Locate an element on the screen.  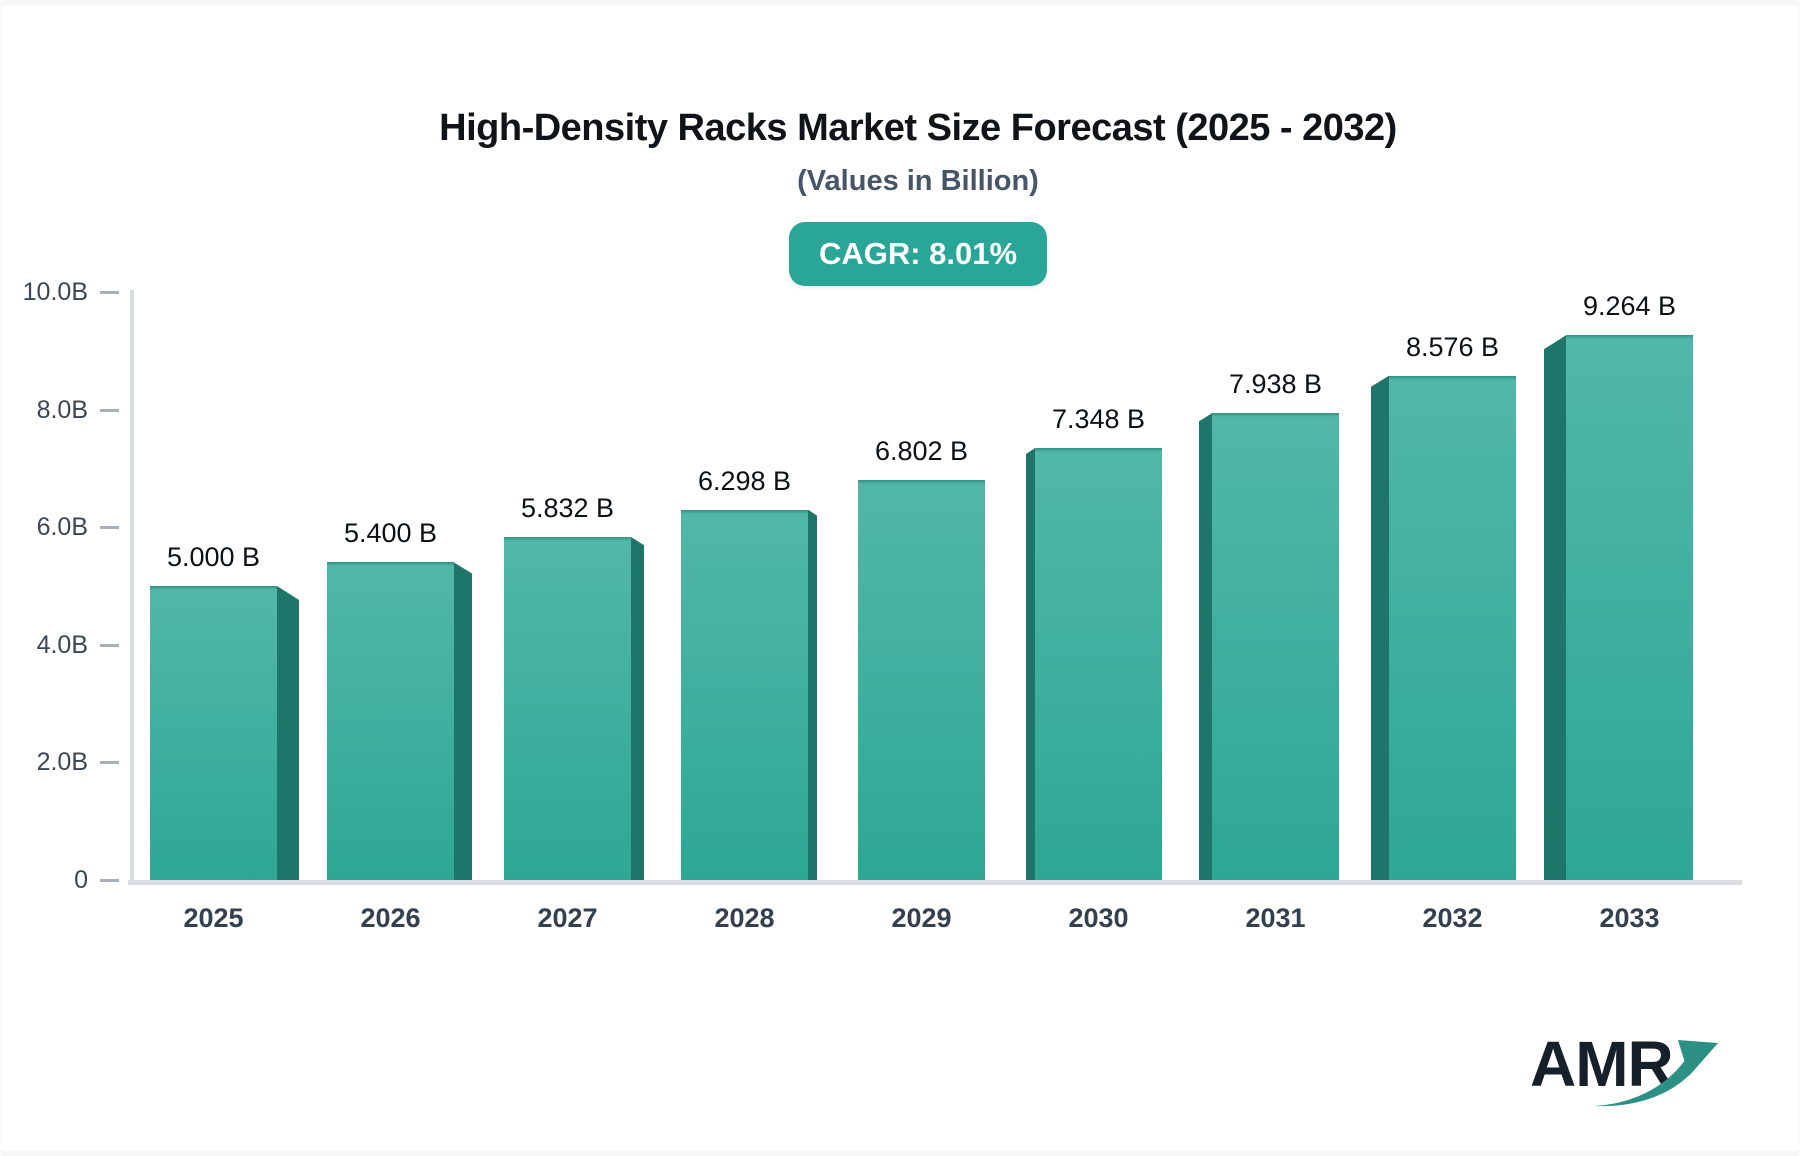
amr-logo-text: AMR is located at coordinates (1602, 1064).